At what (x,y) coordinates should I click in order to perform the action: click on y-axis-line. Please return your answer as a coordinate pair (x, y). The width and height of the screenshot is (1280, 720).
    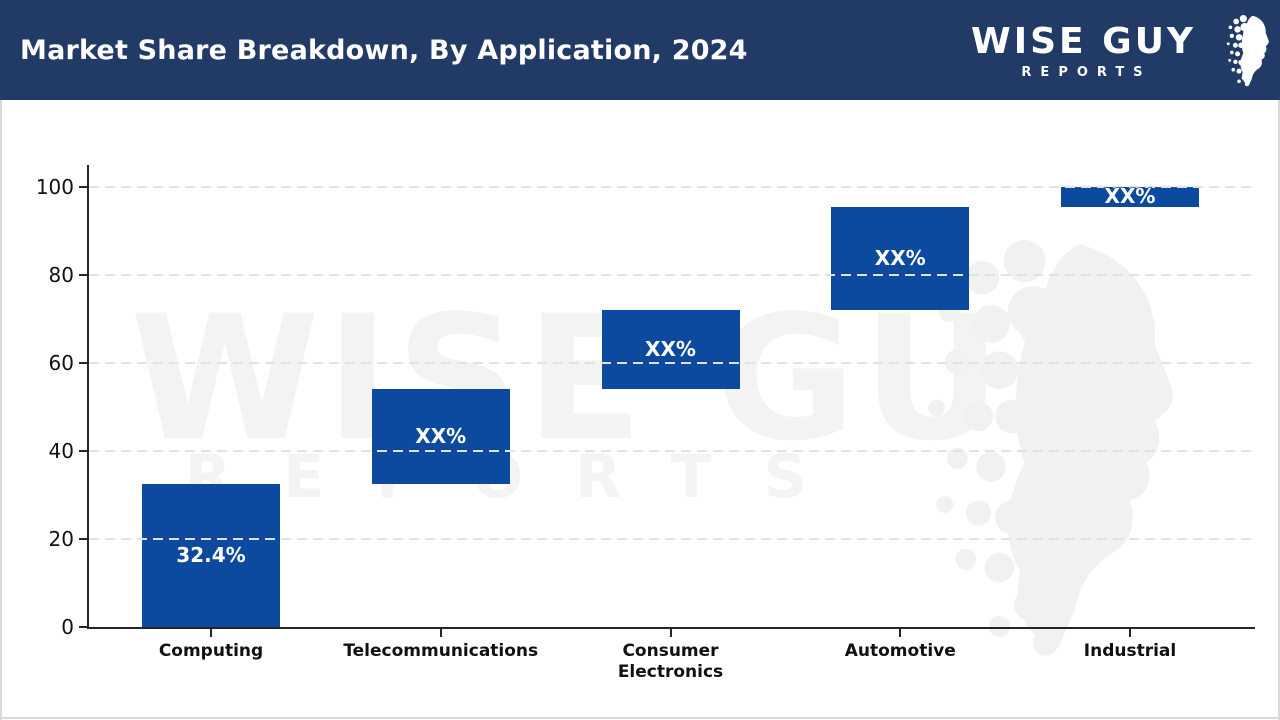
    Looking at the image, I should click on (88, 397).